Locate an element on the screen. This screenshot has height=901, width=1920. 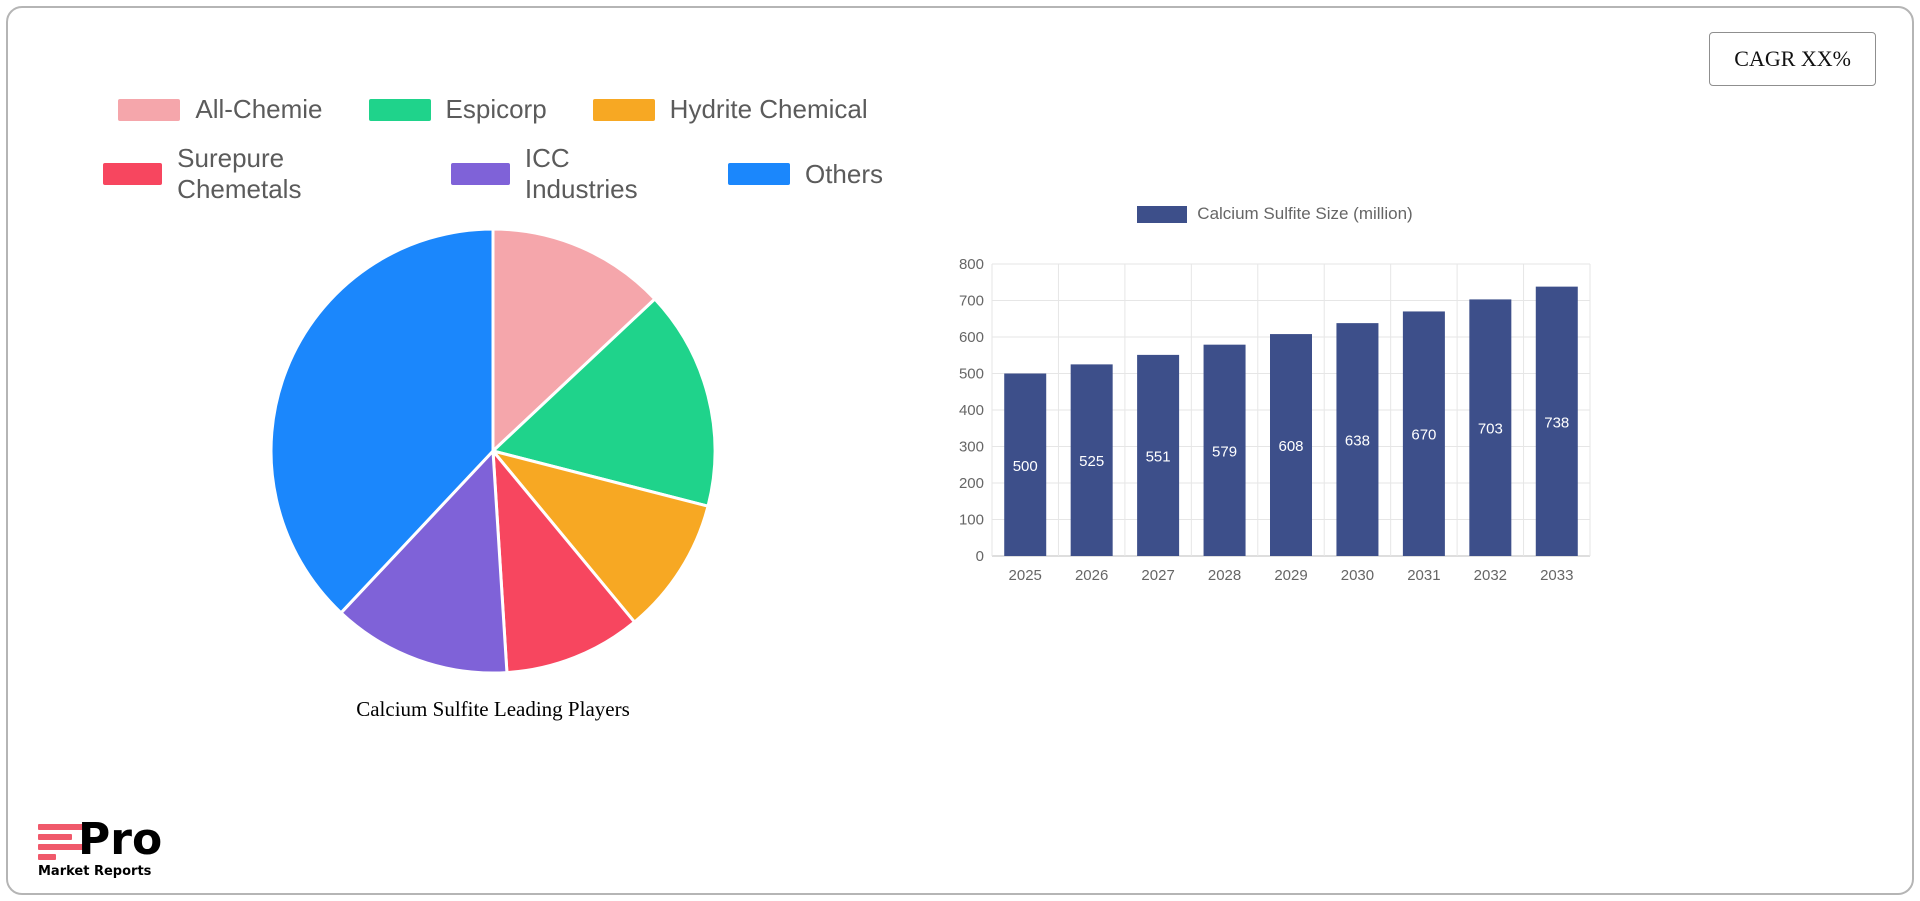
logo-top: Pro is located at coordinates (100, 840).